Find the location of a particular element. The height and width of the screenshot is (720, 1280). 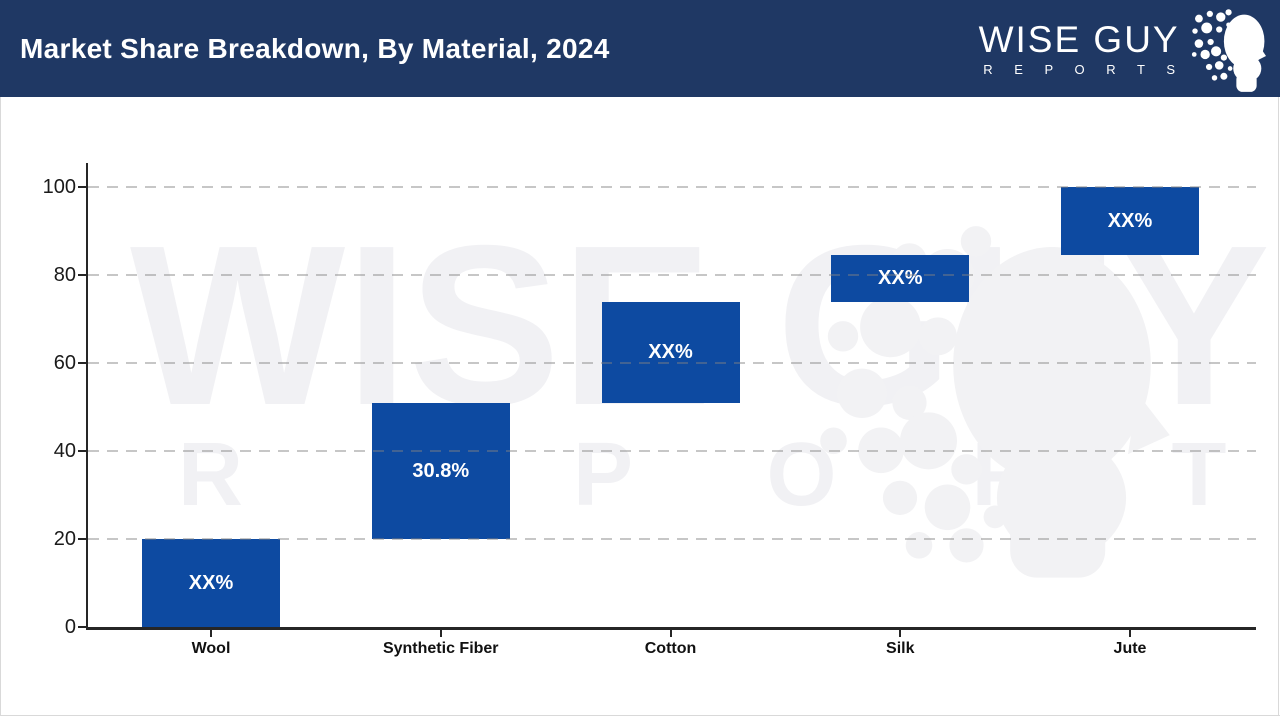

y-axis-line is located at coordinates (87, 396).